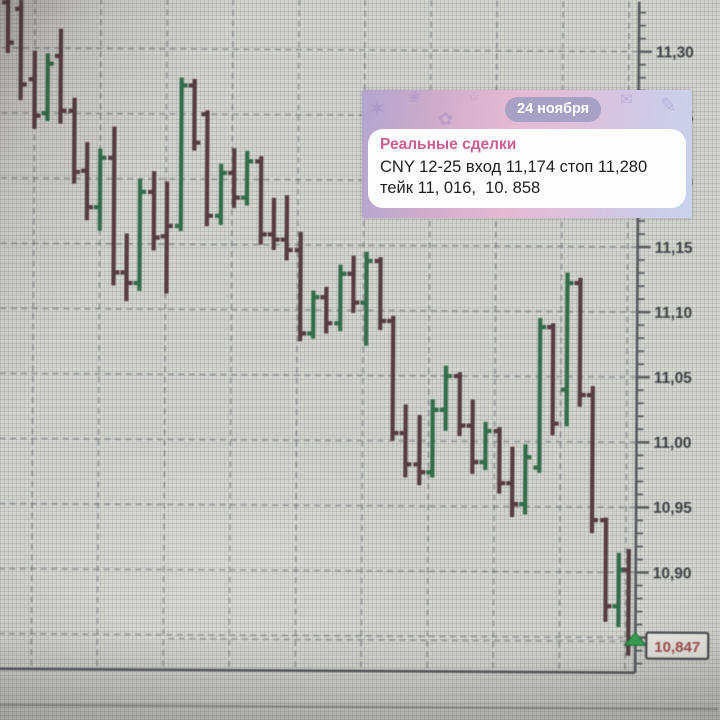  What do you see at coordinates (318, 670) in the screenshot?
I see `x-axis-line` at bounding box center [318, 670].